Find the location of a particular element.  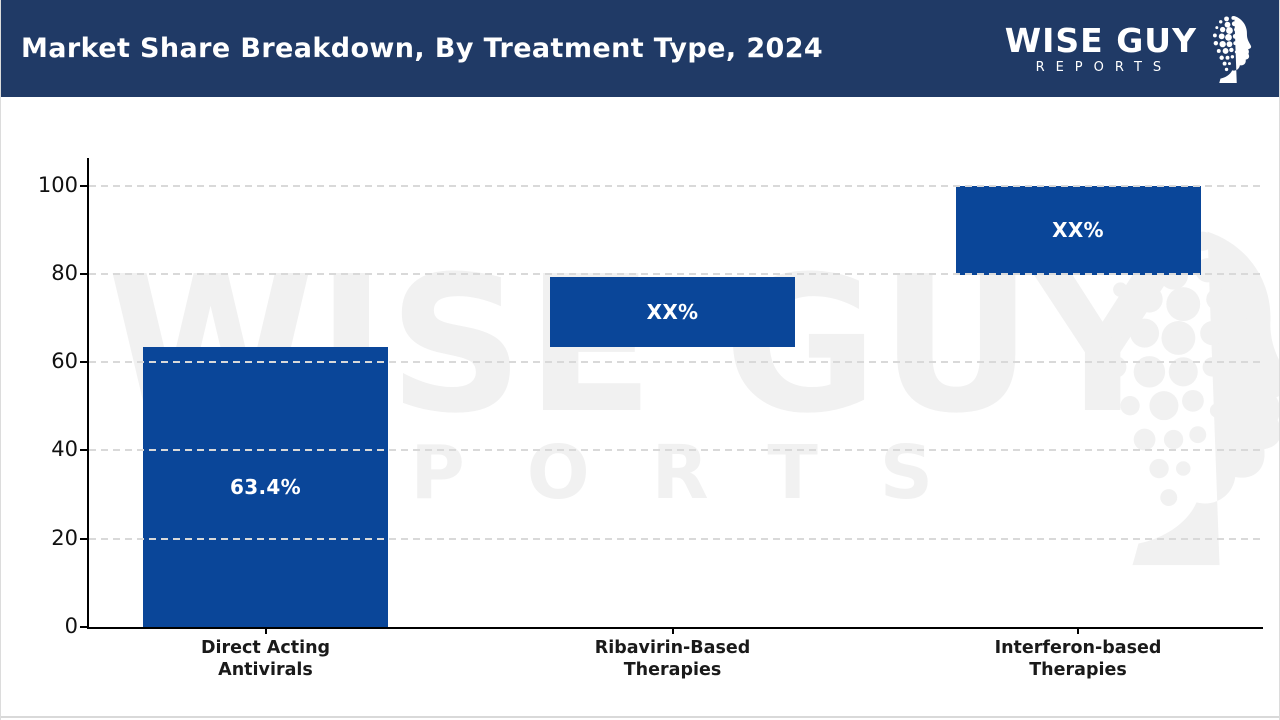

x-category-label-line: Antivirals is located at coordinates (265, 669).